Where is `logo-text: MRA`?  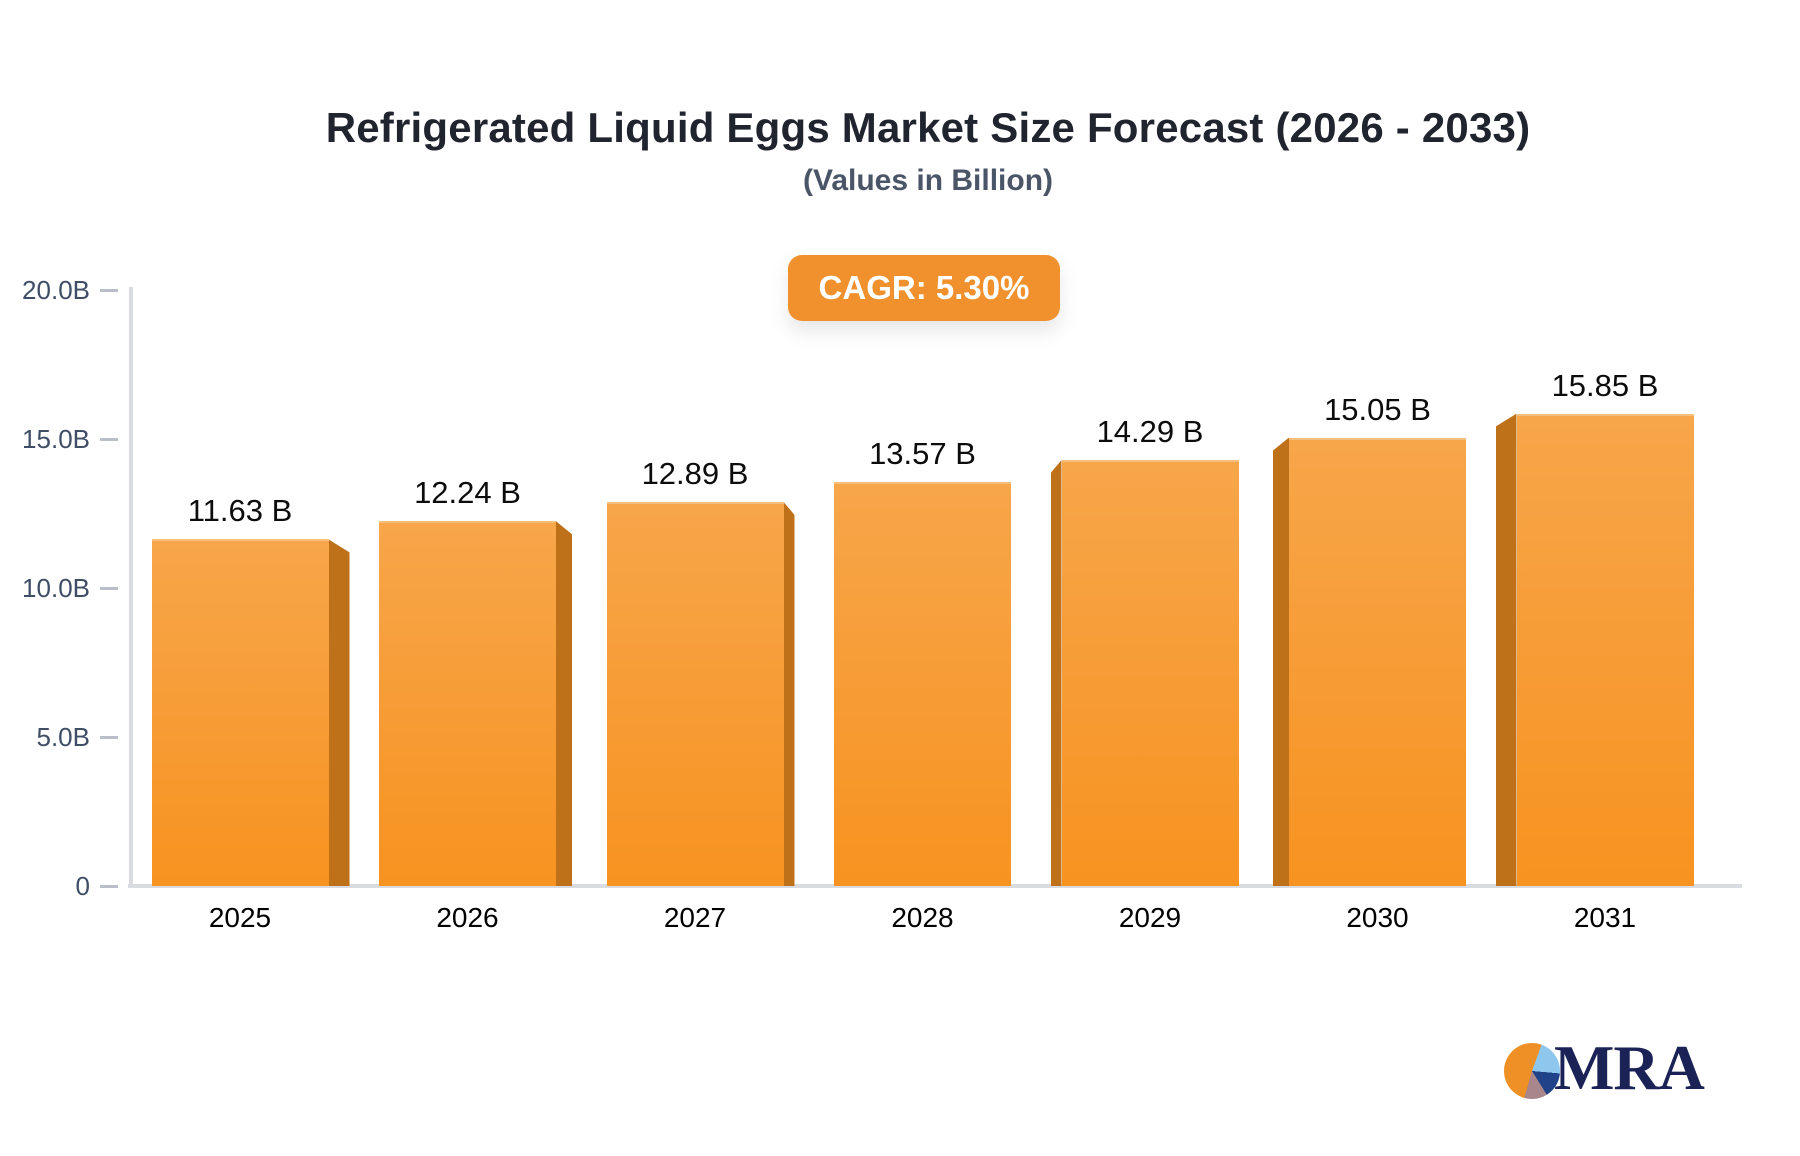 logo-text: MRA is located at coordinates (1629, 1067).